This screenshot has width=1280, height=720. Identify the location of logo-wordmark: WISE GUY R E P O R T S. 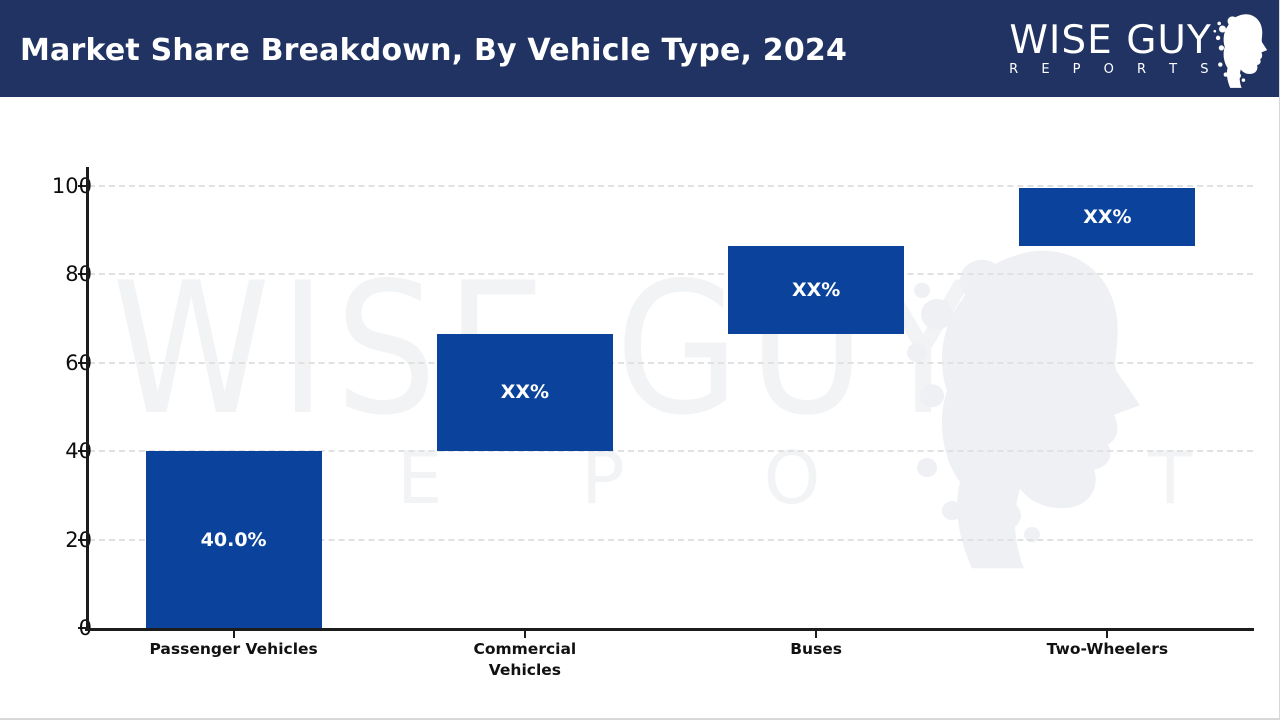
(1110, 47).